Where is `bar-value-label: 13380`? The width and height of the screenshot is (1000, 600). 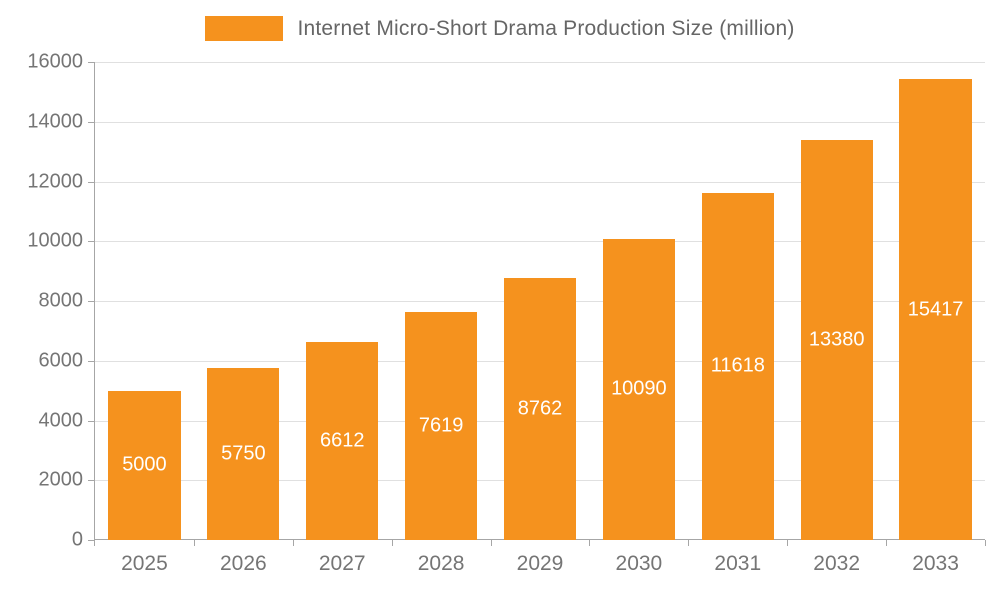 bar-value-label: 13380 is located at coordinates (836, 339).